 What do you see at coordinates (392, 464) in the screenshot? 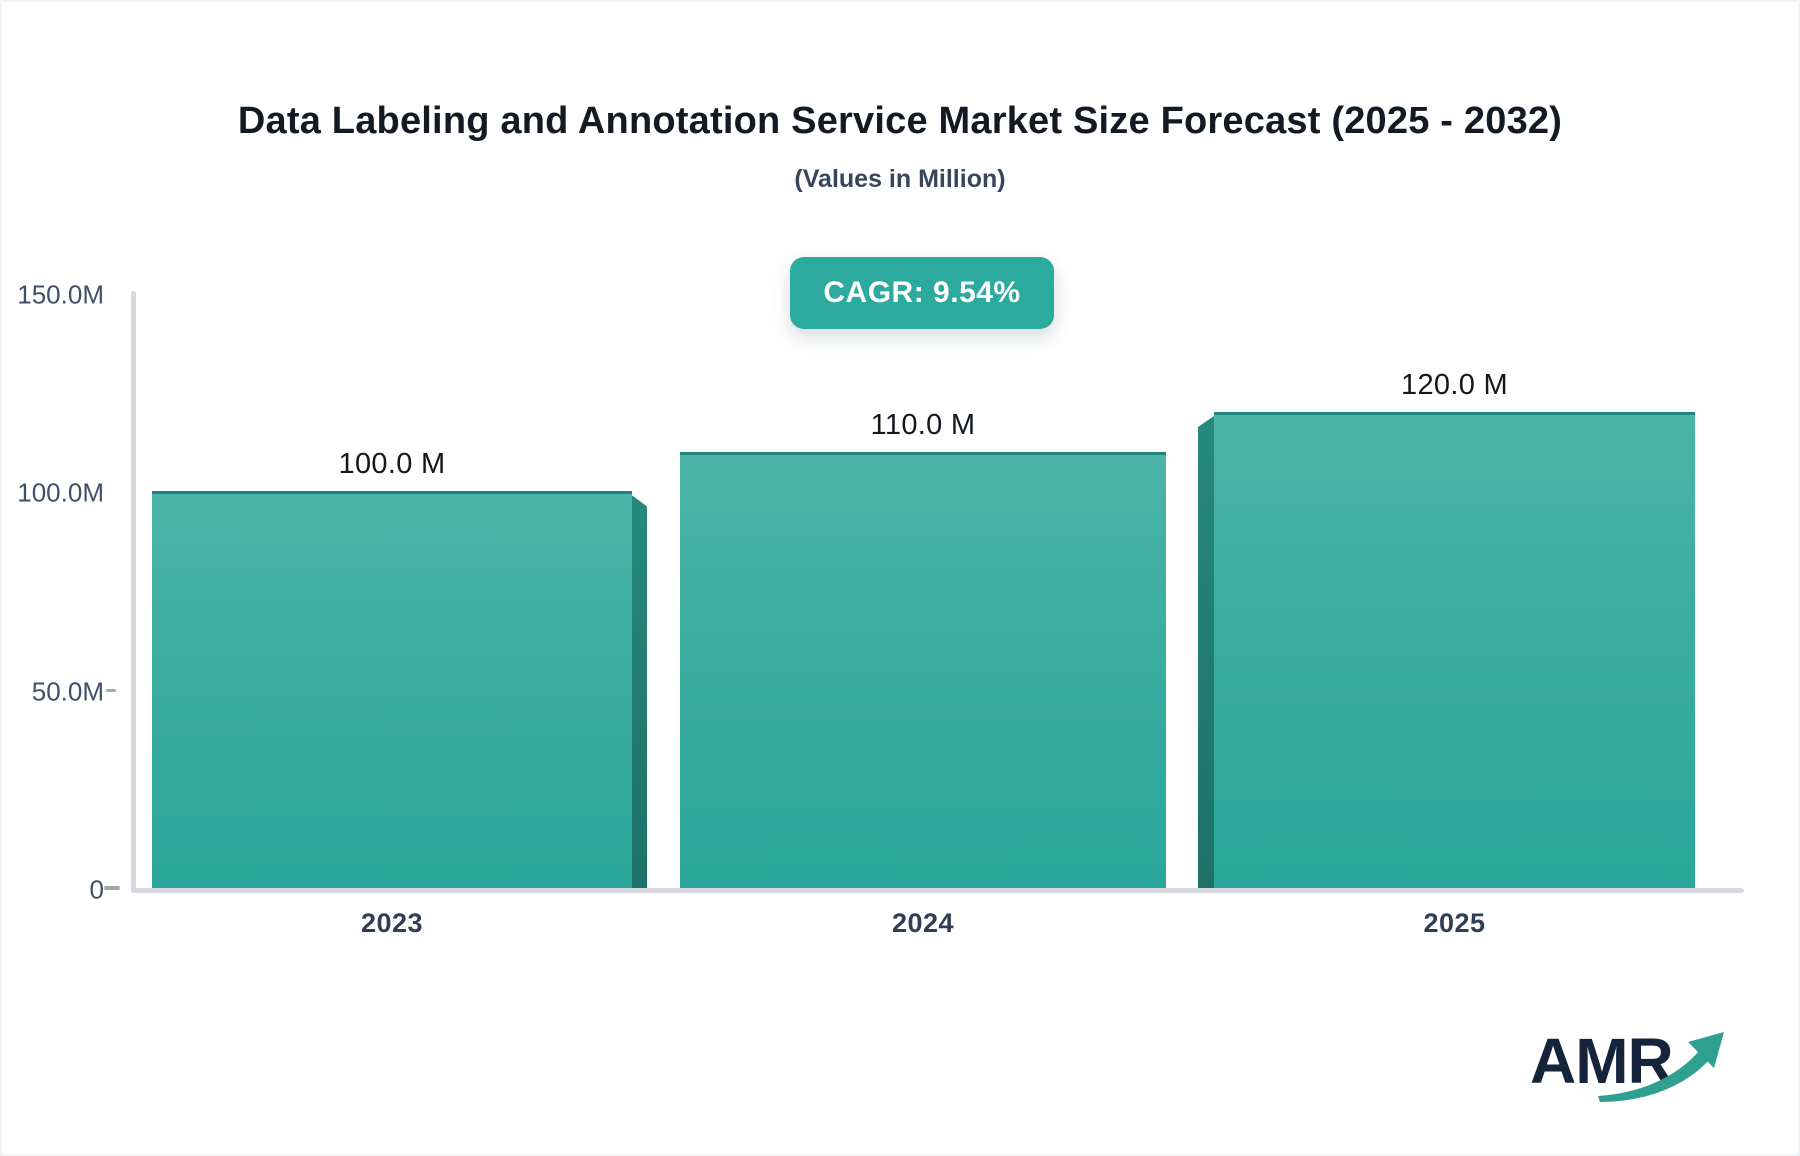
I see `bar-value-label: 100.0 M` at bounding box center [392, 464].